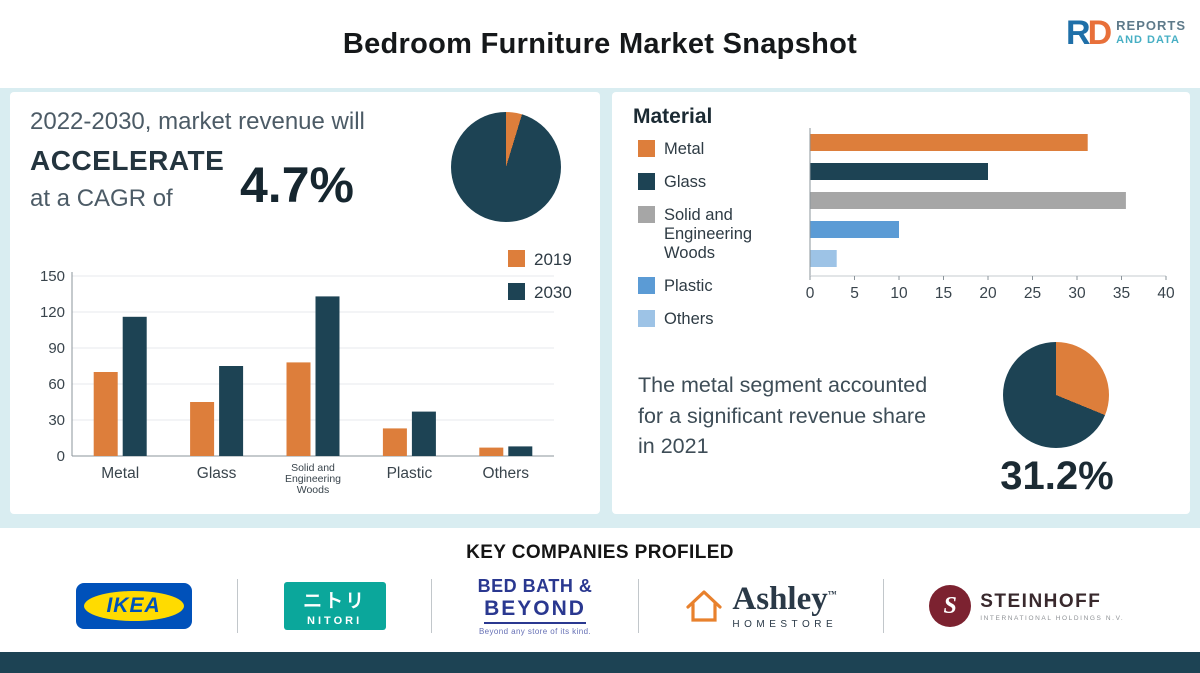 The width and height of the screenshot is (1200, 673). I want to click on legend-item: 2019, so click(540, 260).